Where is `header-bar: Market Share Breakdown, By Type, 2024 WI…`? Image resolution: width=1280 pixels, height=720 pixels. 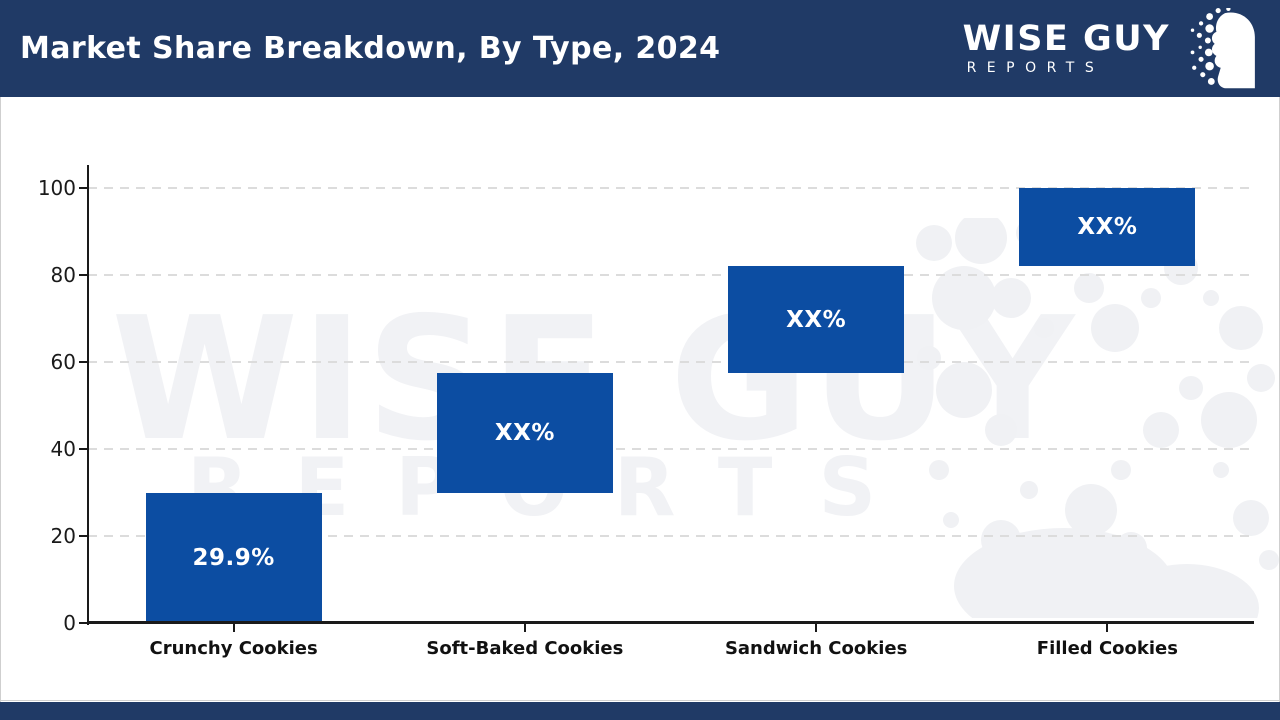
header-bar: Market Share Breakdown, By Type, 2024 WI… is located at coordinates (640, 48).